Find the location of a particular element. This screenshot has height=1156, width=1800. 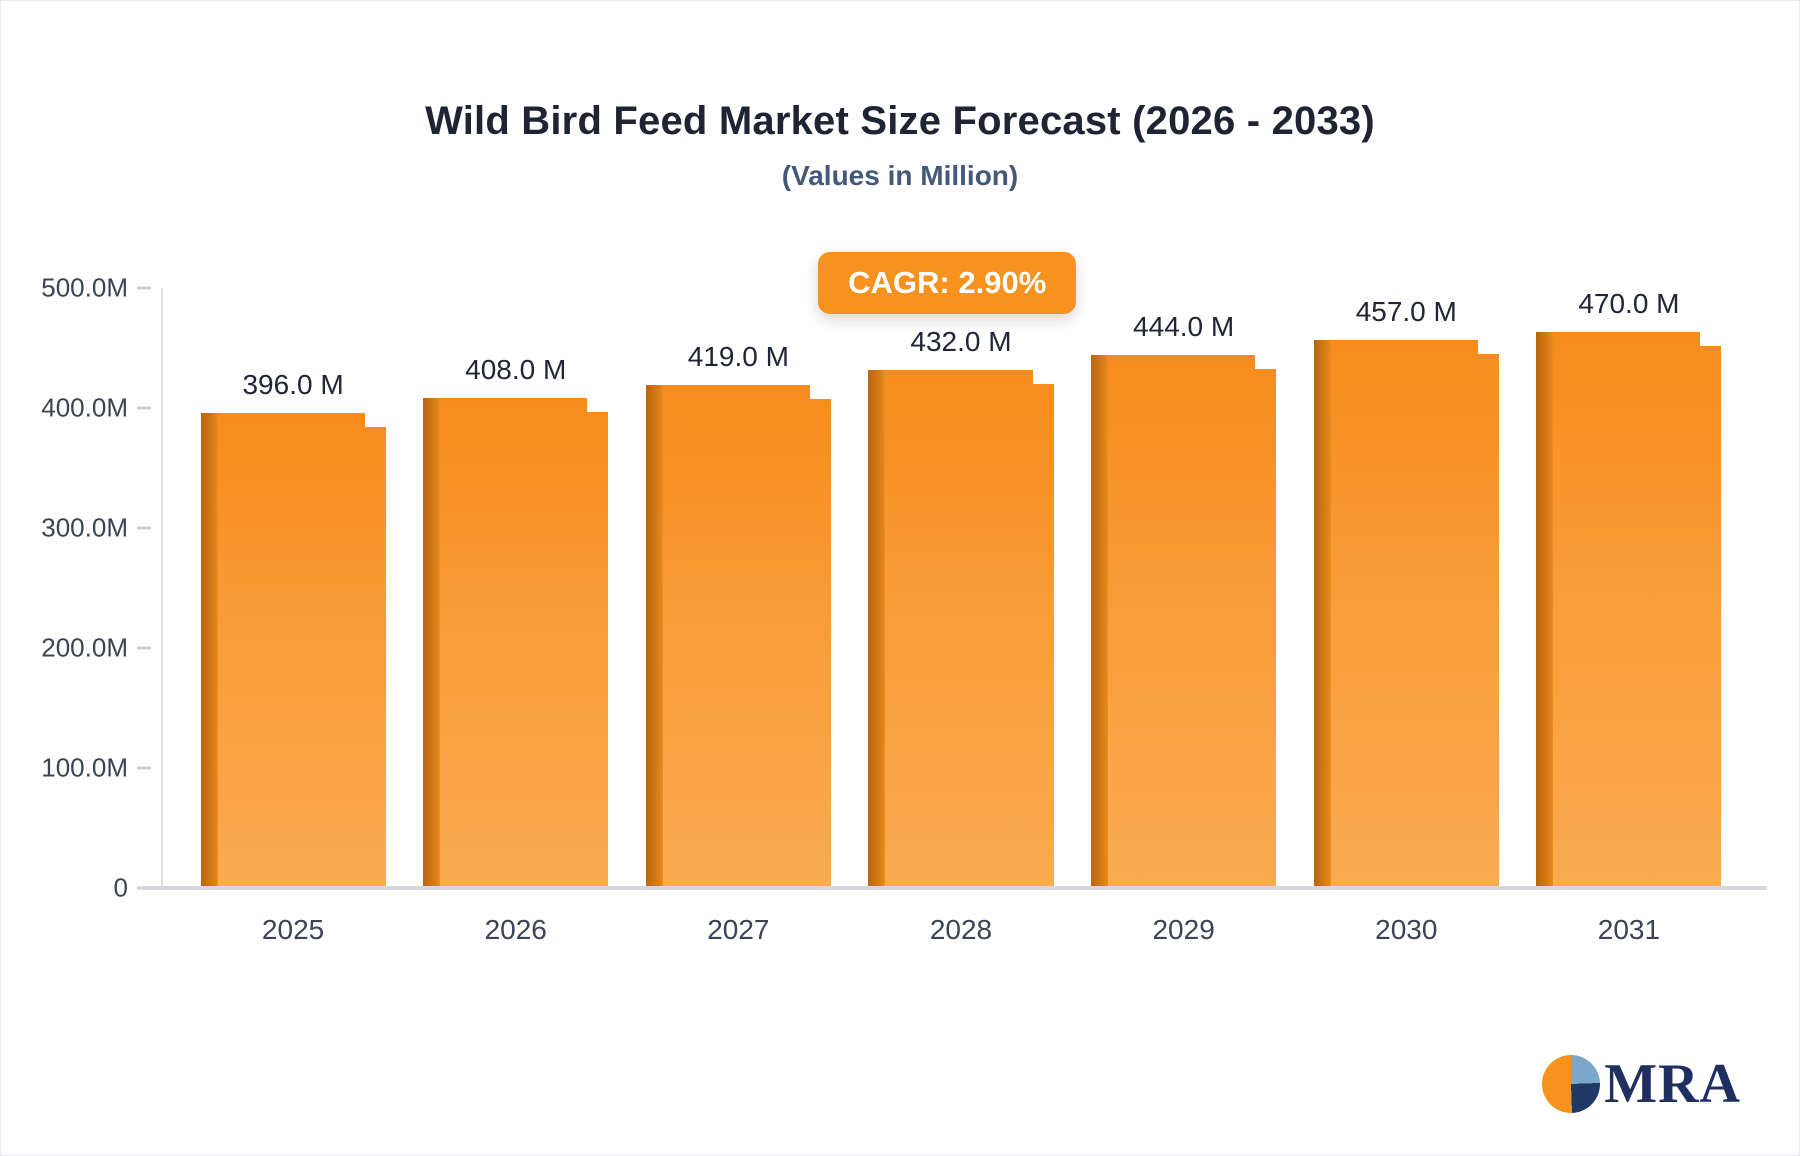

y-tick: 200.0M is located at coordinates (89, 648).